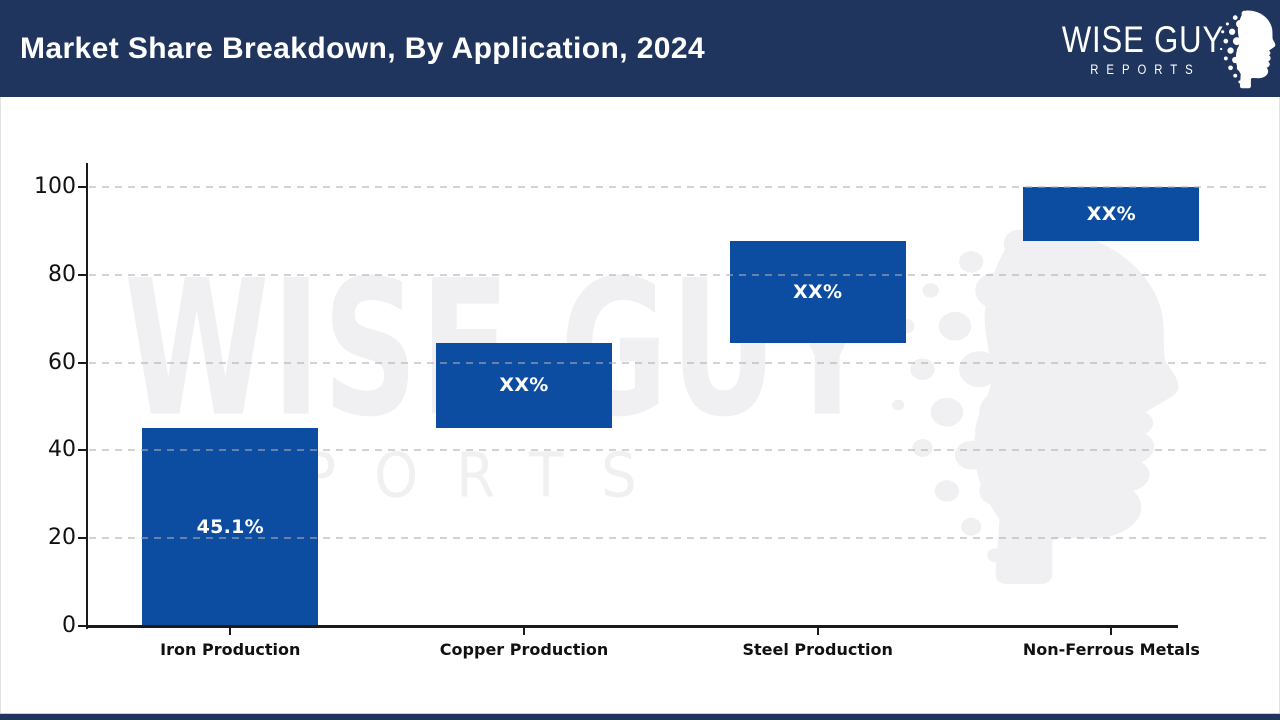 The width and height of the screenshot is (1280, 720). Describe the element at coordinates (1247, 49) in the screenshot. I see `wiseguy-head-icon` at that location.